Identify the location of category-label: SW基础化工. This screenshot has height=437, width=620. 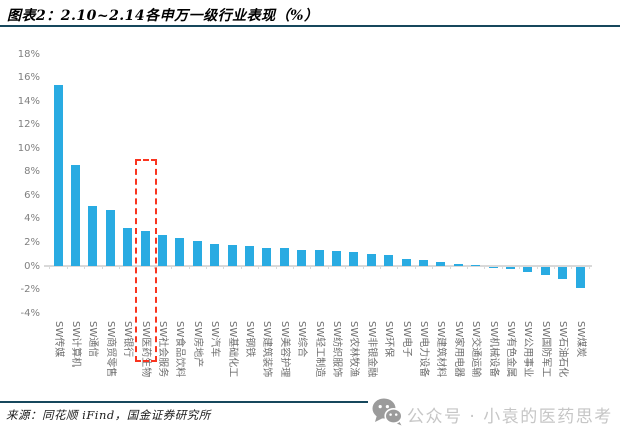
(232, 349).